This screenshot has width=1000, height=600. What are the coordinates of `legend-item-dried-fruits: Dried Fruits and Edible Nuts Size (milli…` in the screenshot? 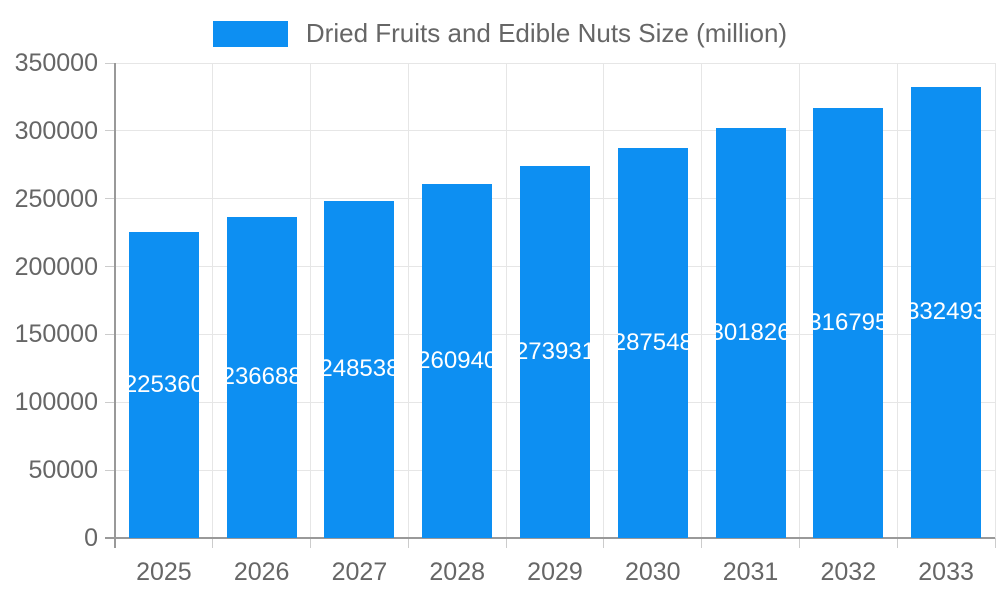 It's located at (500, 33).